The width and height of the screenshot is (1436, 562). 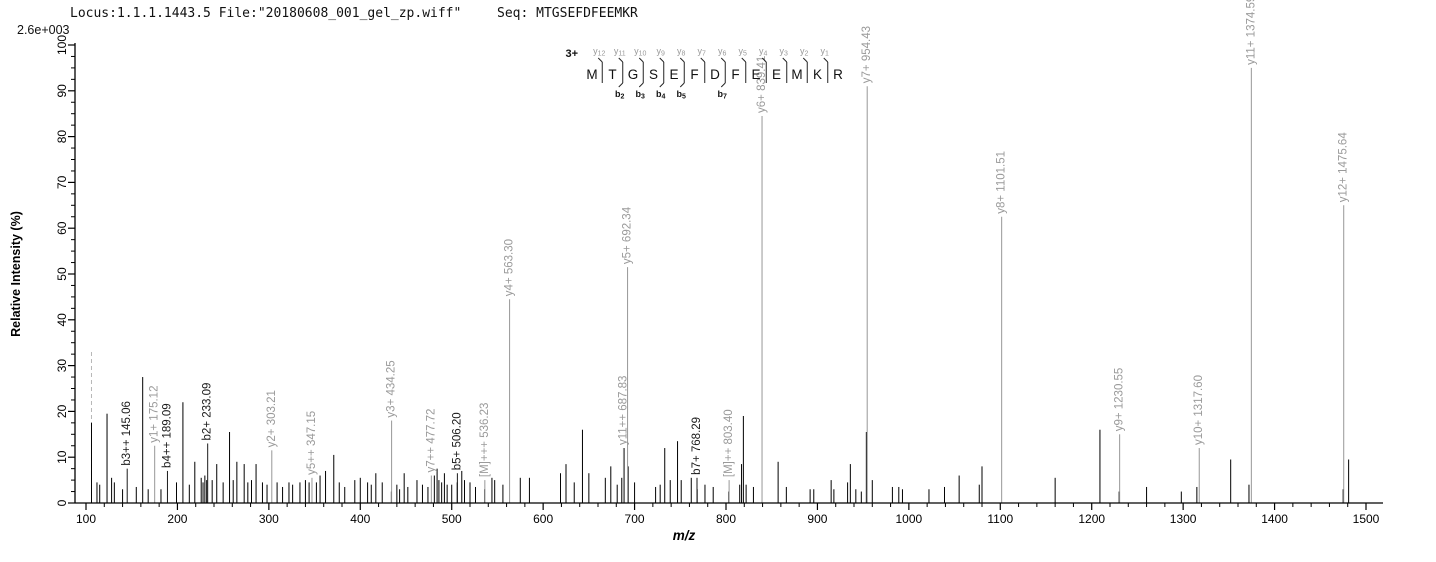 What do you see at coordinates (620, 95) in the screenshot?
I see `b-ion-tag: b2` at bounding box center [620, 95].